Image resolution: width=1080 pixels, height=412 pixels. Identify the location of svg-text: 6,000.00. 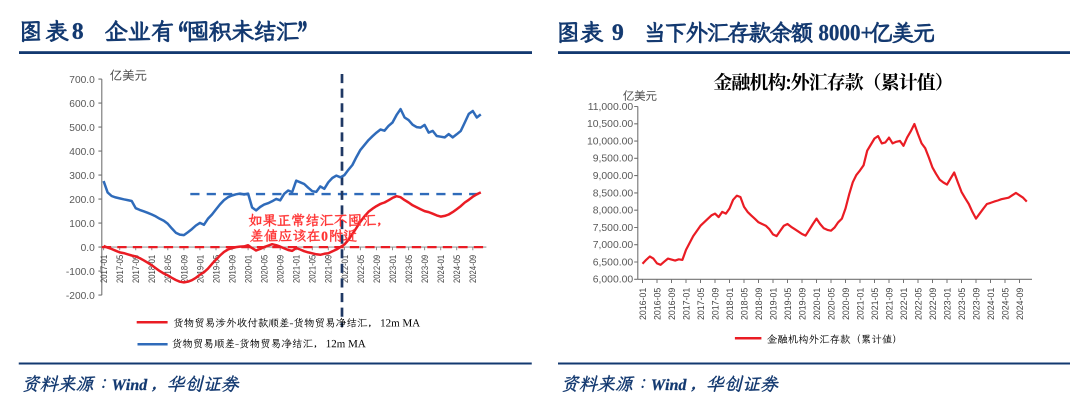
(613, 280).